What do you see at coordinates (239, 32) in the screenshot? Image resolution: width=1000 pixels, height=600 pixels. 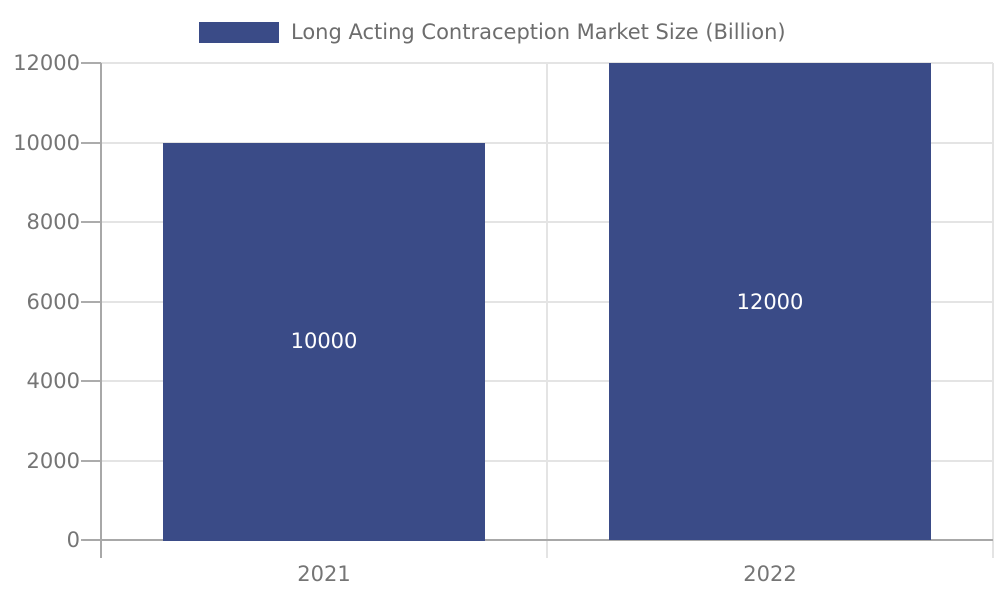 I see `legend-swatch-icon` at bounding box center [239, 32].